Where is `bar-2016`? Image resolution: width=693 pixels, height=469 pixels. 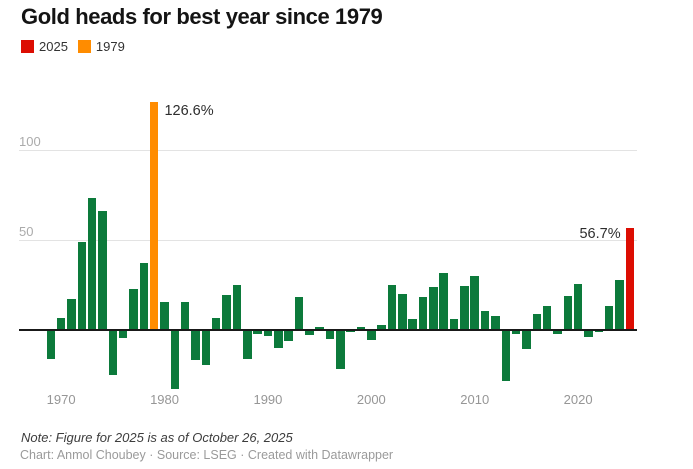
bar-2016 is located at coordinates (537, 321).